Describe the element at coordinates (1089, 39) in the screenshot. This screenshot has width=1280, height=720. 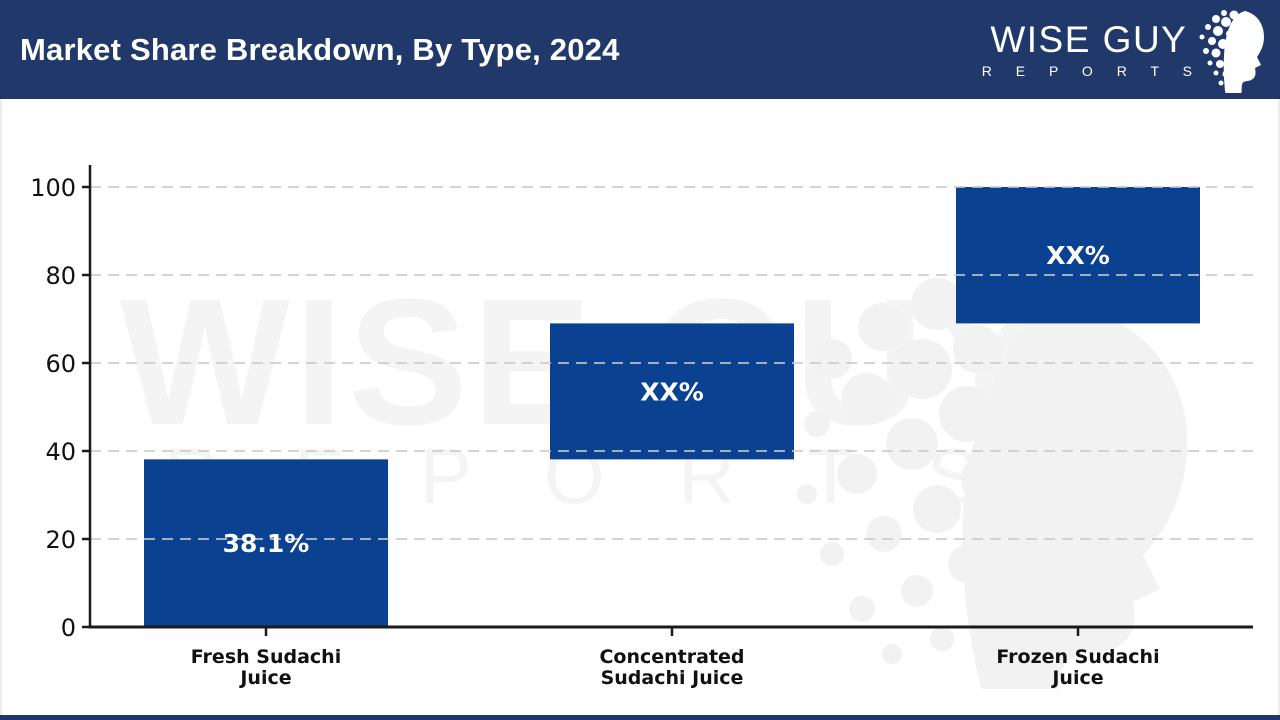
I see `logo-name: WISE GUY` at that location.